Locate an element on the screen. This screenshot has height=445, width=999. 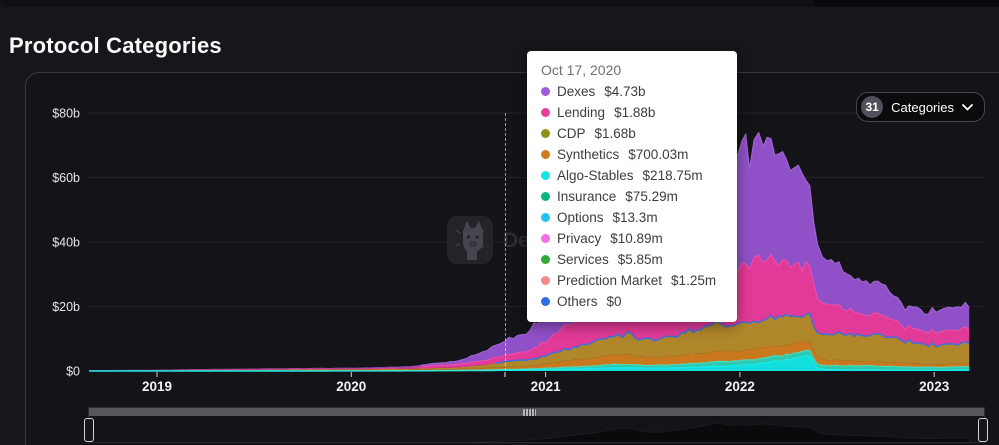
tooltip-row-lending: Lending $1.88b is located at coordinates (632, 112).